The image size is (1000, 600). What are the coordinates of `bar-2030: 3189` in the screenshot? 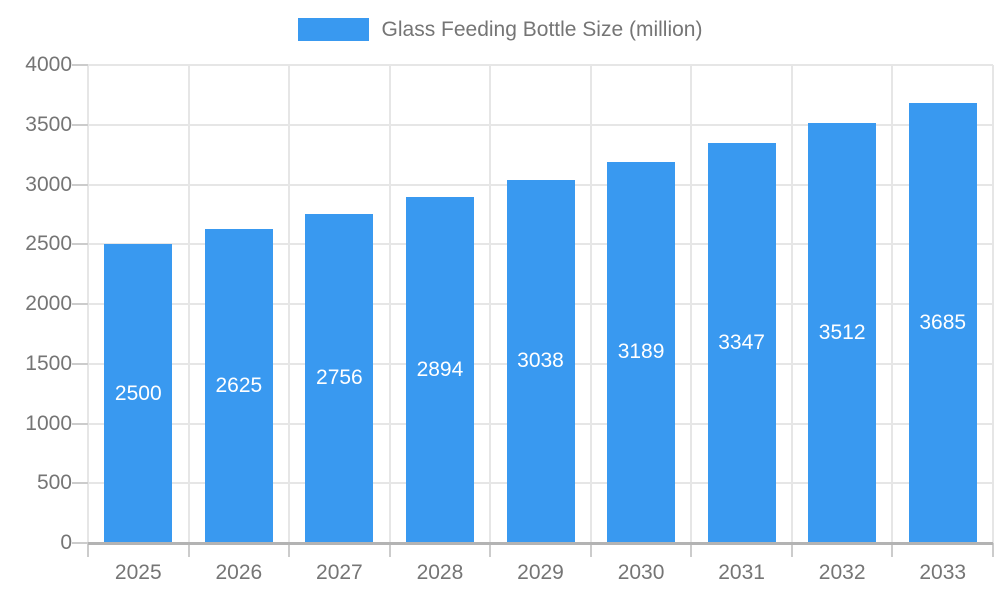 It's located at (641, 352).